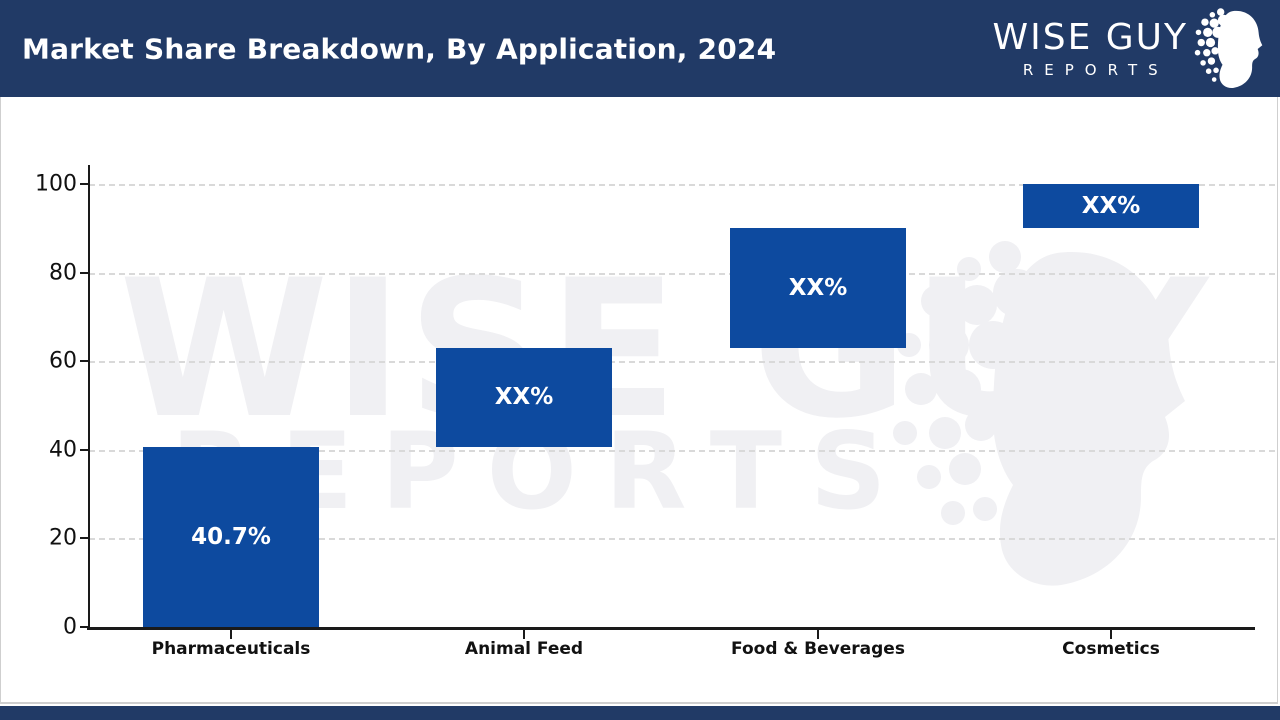 This screenshot has width=1280, height=720. I want to click on logo-text: WISE GUY REPORTS, so click(1090, 47).